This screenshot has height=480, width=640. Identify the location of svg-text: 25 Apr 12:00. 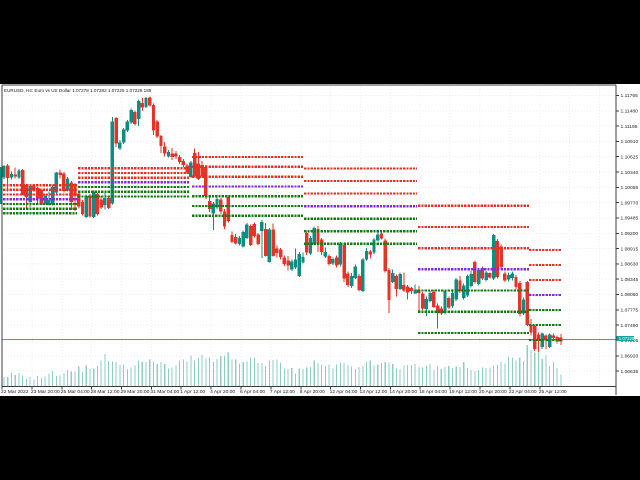
(553, 392).